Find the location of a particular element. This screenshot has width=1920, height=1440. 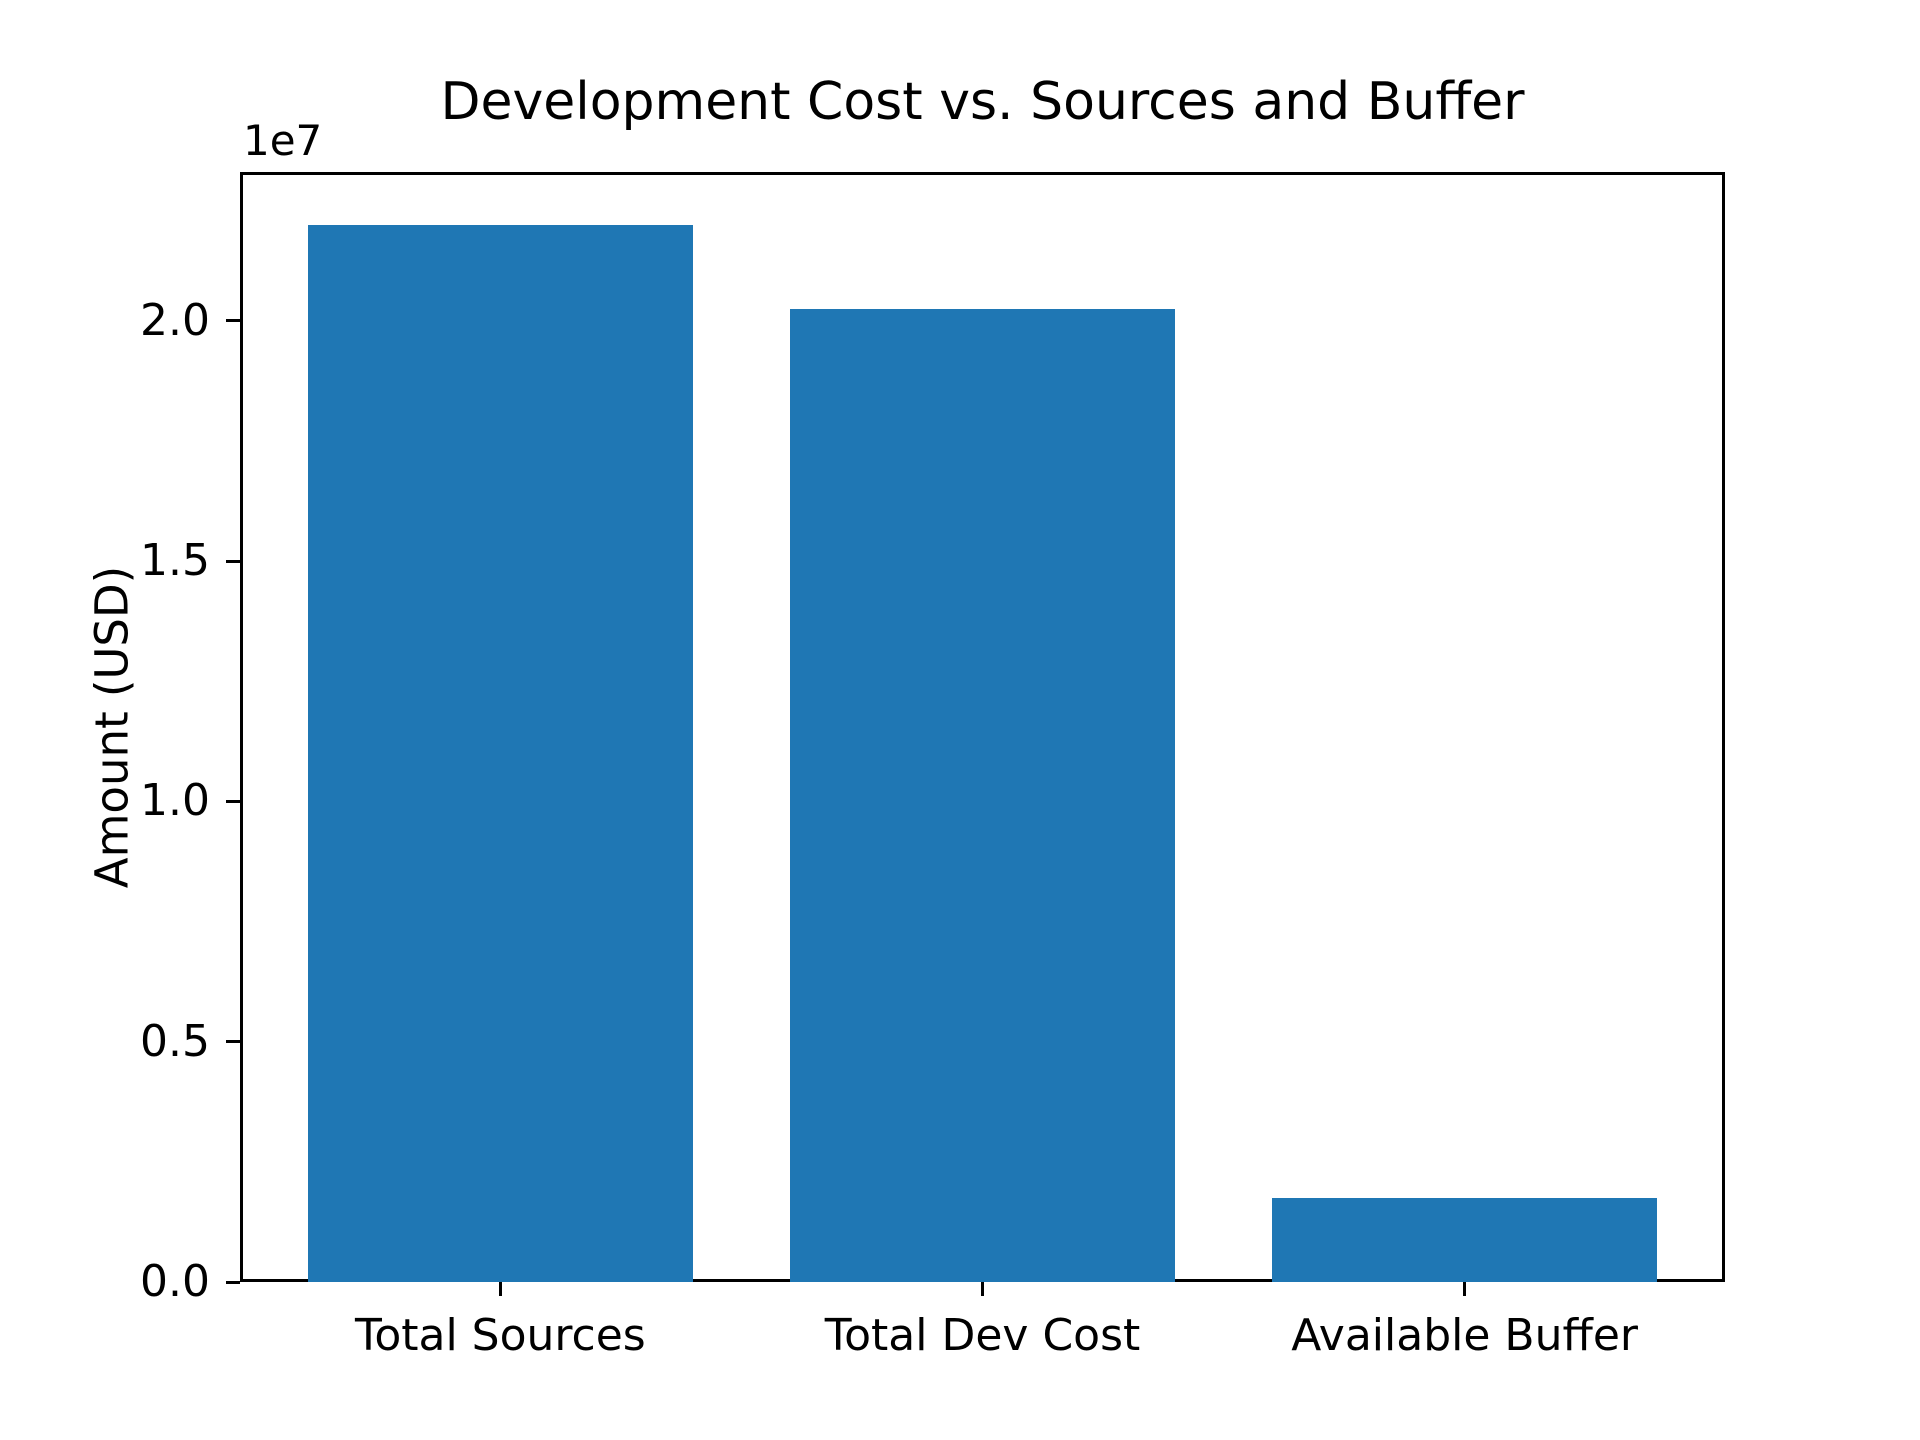

bar-available-buffer is located at coordinates (1464, 1239).